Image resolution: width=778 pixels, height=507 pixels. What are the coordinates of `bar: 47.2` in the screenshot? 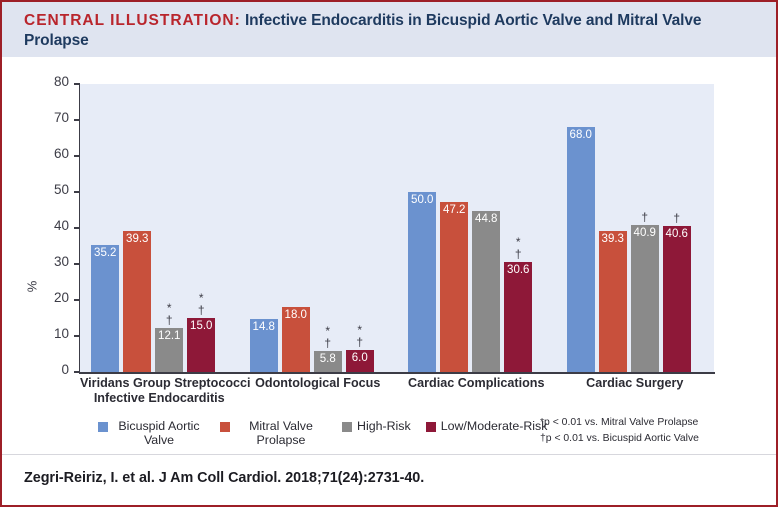 It's located at (454, 287).